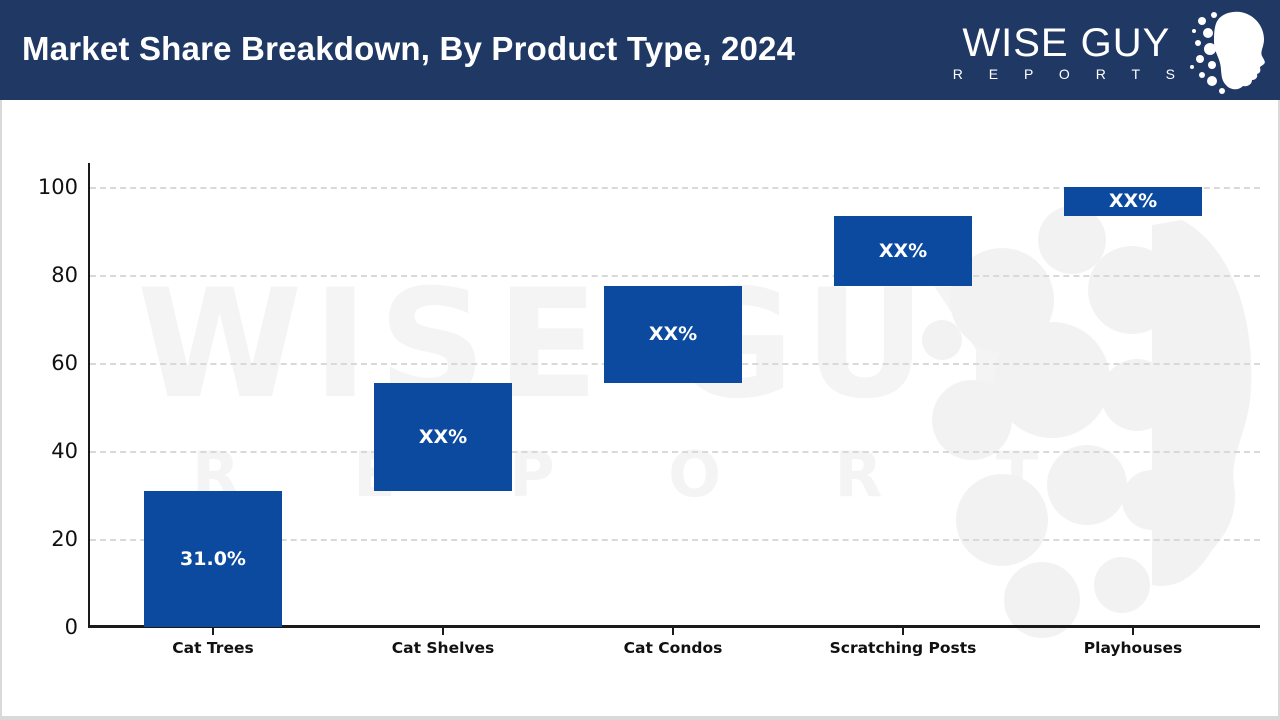 This screenshot has height=720, width=1280. I want to click on x-axis-line, so click(674, 626).